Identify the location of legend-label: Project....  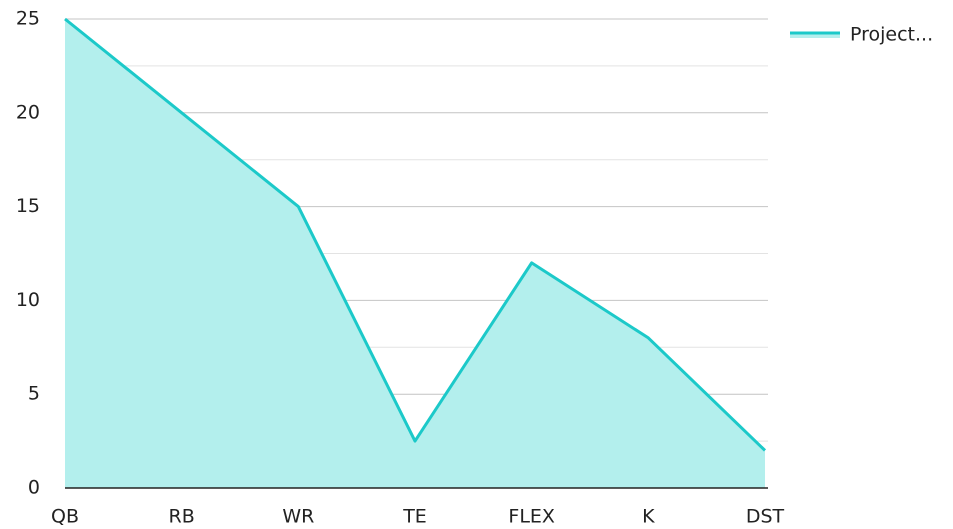
(891, 35).